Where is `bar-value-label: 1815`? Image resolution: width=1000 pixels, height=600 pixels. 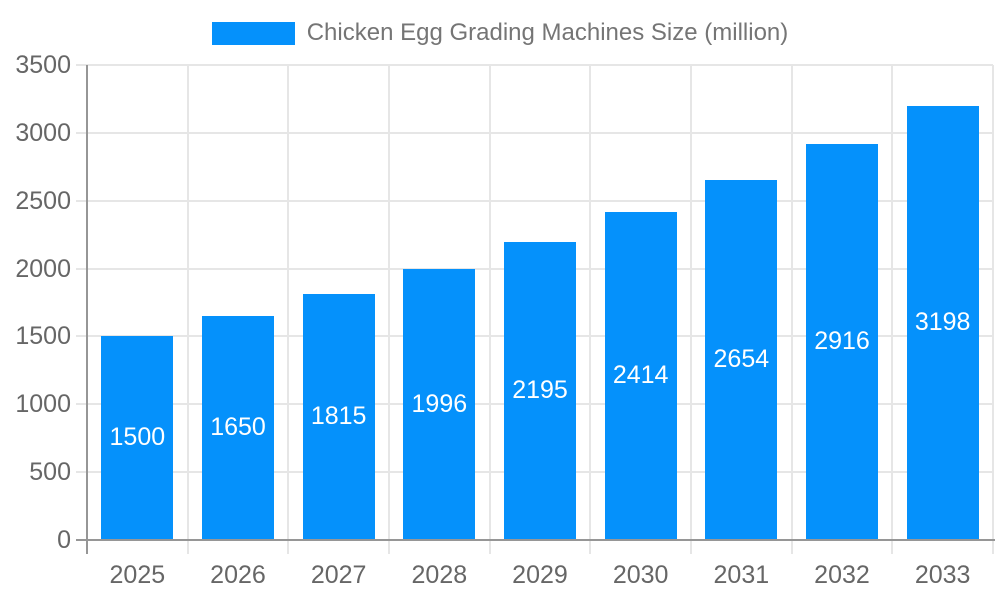
bar-value-label: 1815 is located at coordinates (338, 415).